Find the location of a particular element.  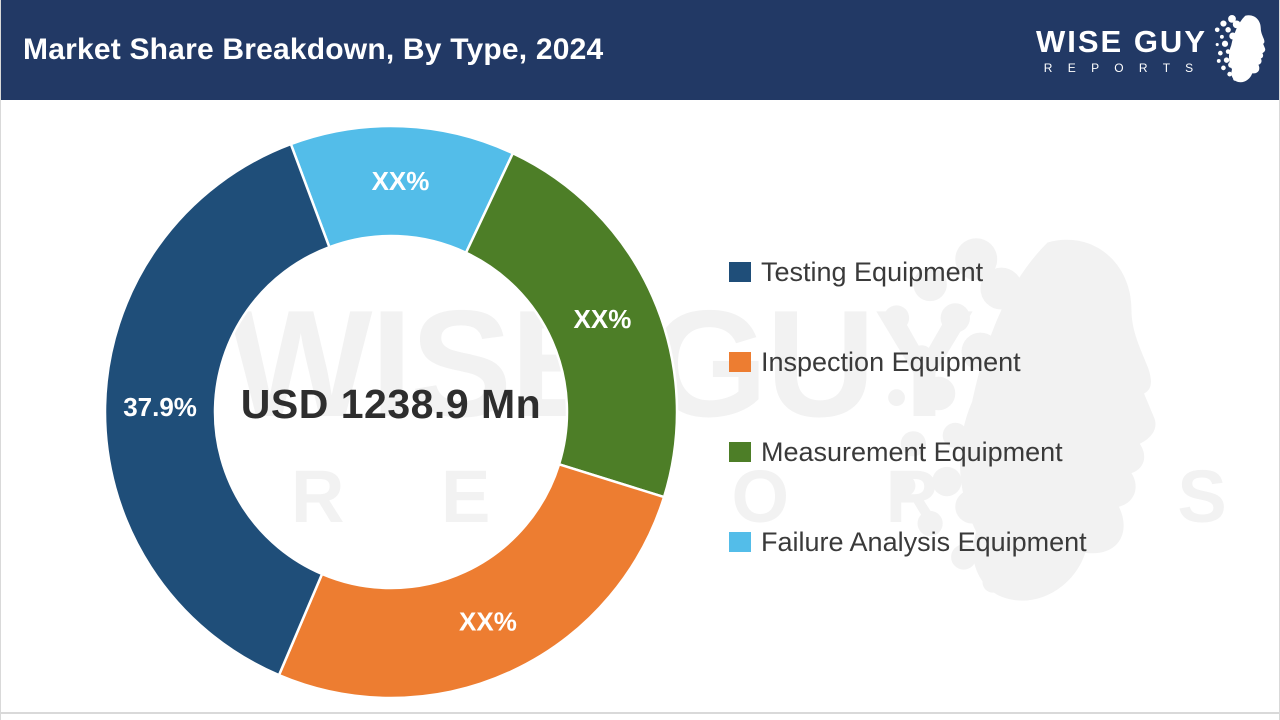

legend-item: Measurement Equipment is located at coordinates (908, 451).